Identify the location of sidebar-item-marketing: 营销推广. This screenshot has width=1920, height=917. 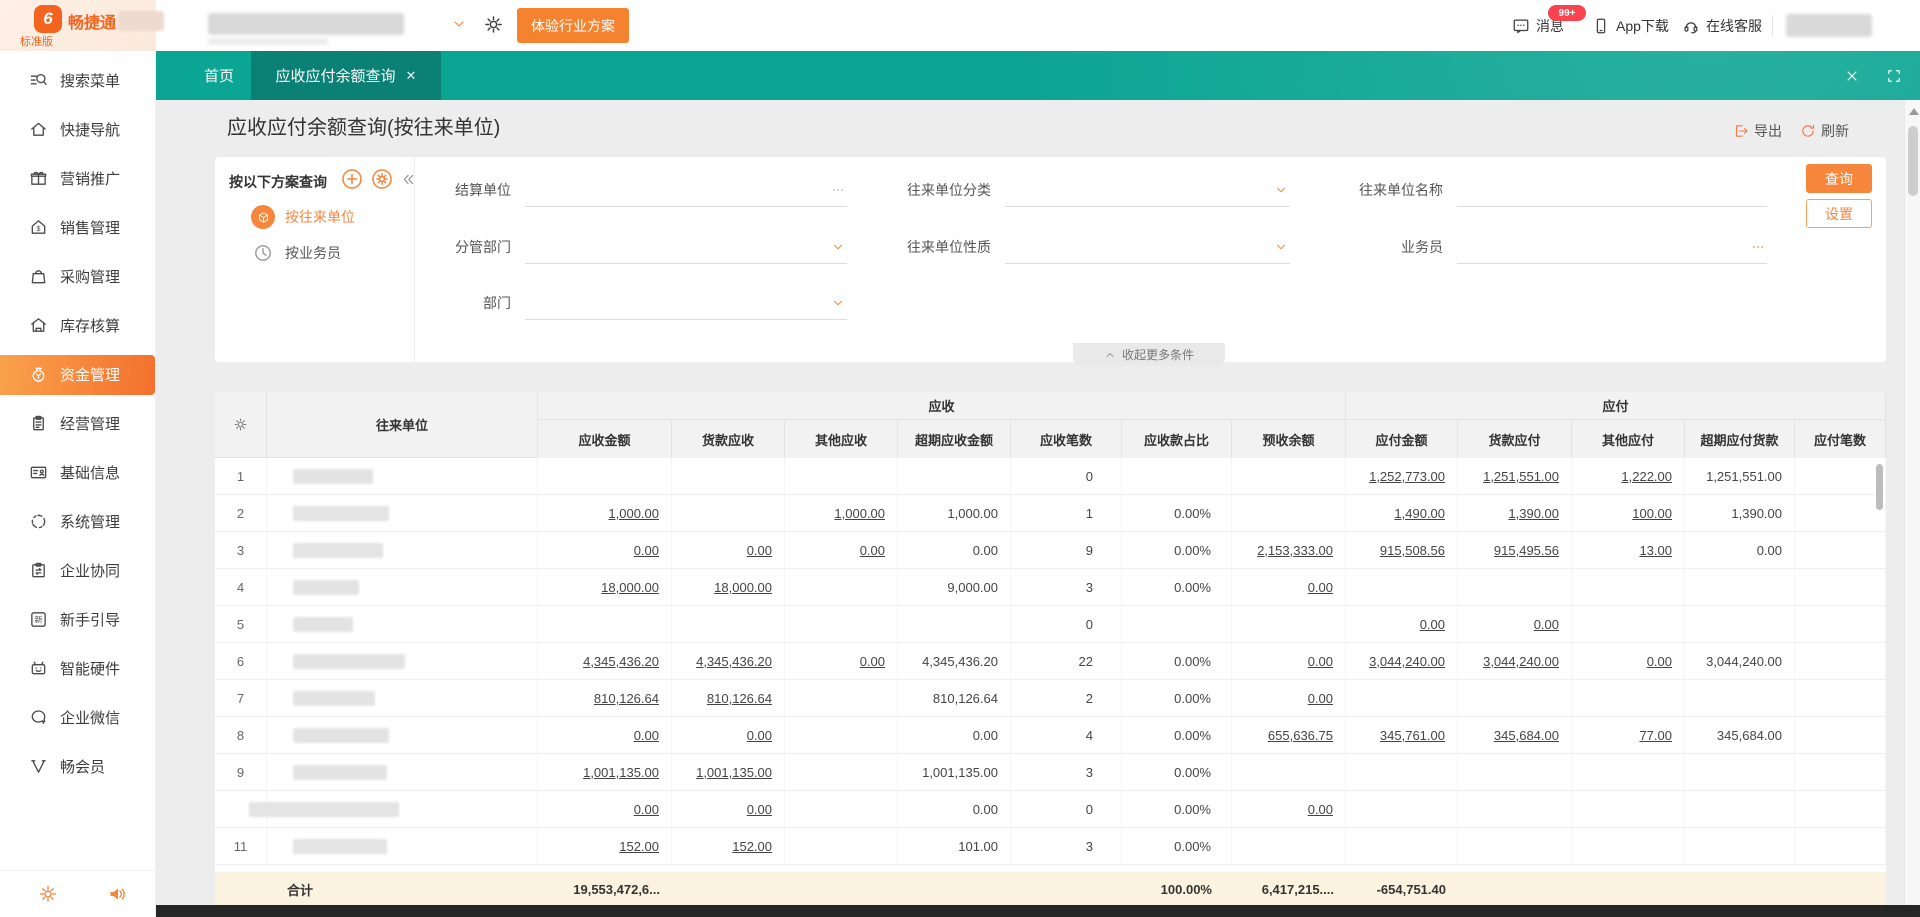
(77, 178).